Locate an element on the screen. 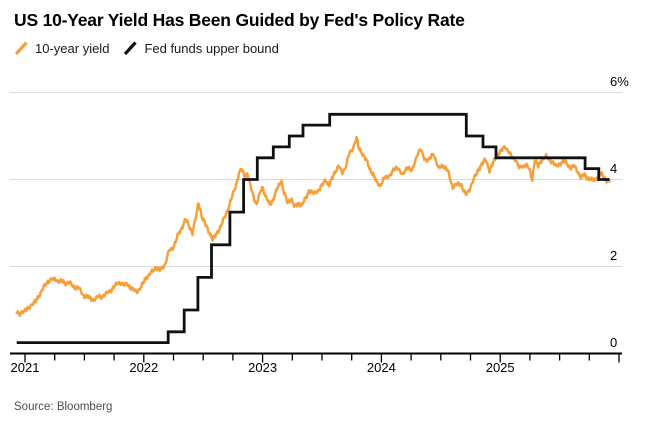 The height and width of the screenshot is (434, 648). y-tick-label-4: 4 is located at coordinates (614, 168).